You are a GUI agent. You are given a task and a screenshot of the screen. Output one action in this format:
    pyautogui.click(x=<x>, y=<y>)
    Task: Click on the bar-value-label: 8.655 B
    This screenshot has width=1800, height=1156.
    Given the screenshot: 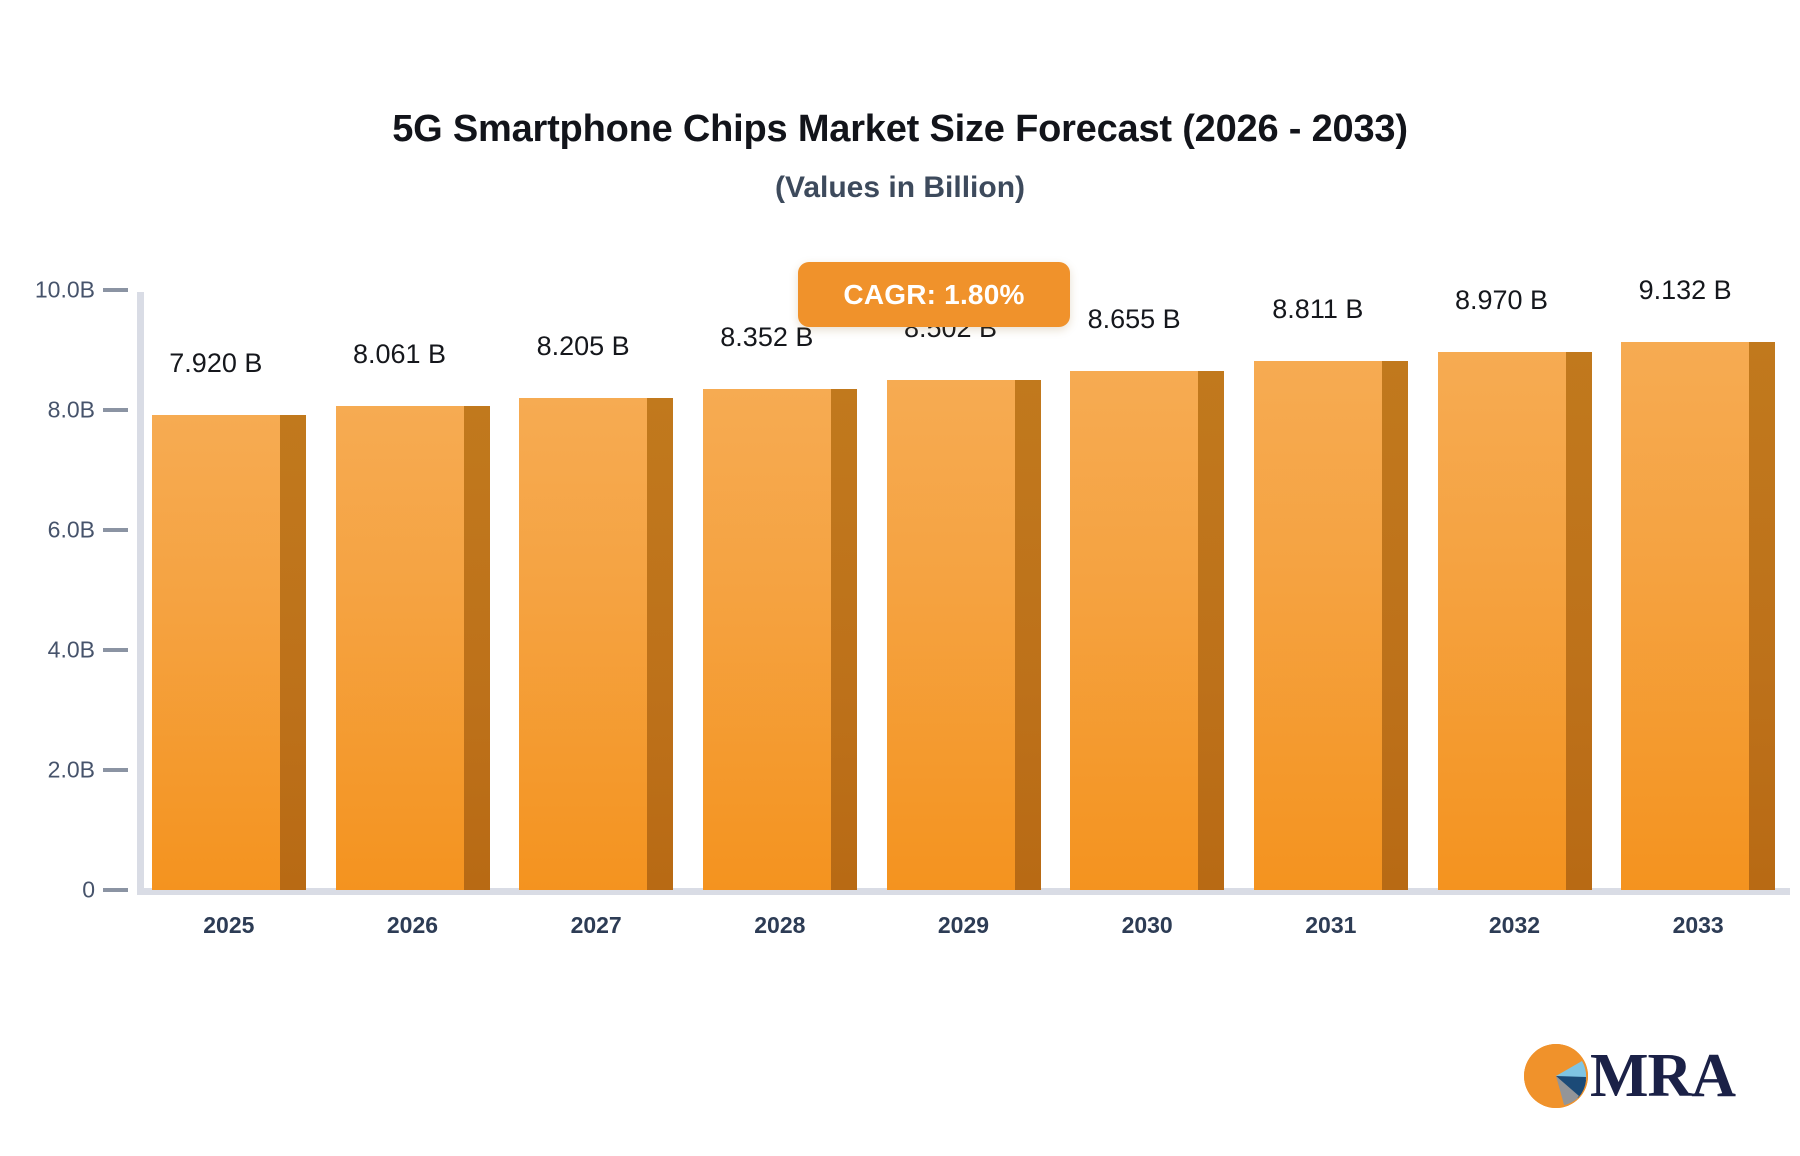 What is the action you would take?
    pyautogui.click(x=1134, y=318)
    